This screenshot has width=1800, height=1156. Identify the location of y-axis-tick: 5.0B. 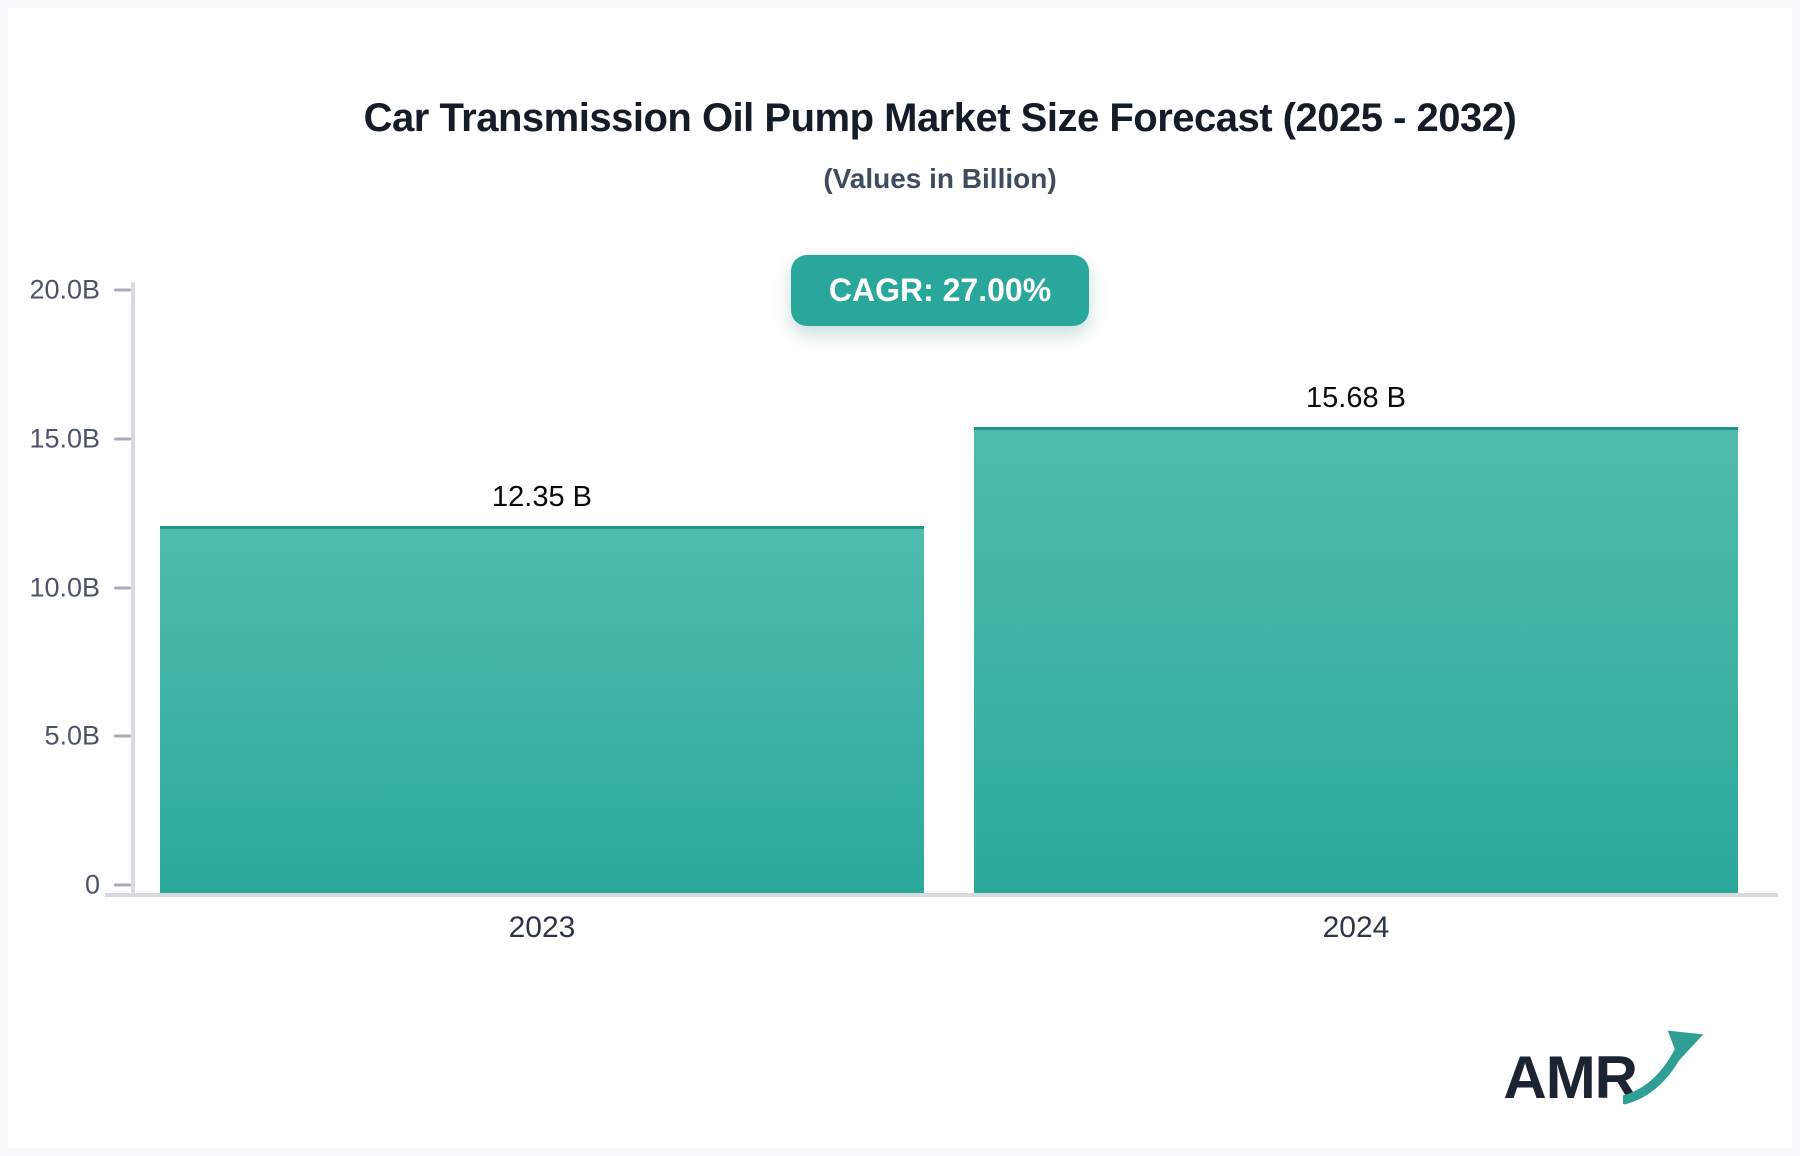
(87, 736).